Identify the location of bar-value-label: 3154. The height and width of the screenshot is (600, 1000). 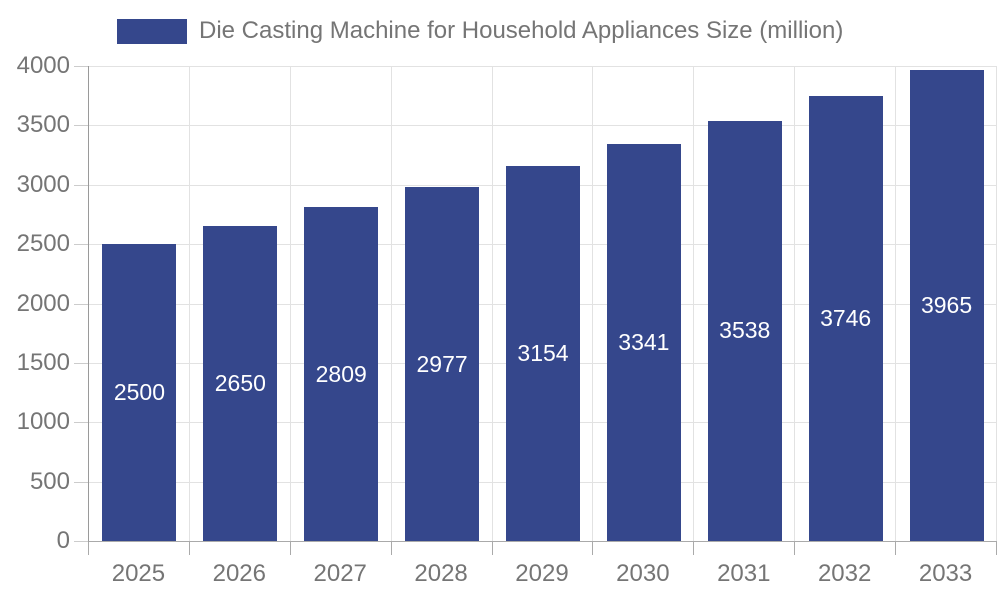
(543, 353).